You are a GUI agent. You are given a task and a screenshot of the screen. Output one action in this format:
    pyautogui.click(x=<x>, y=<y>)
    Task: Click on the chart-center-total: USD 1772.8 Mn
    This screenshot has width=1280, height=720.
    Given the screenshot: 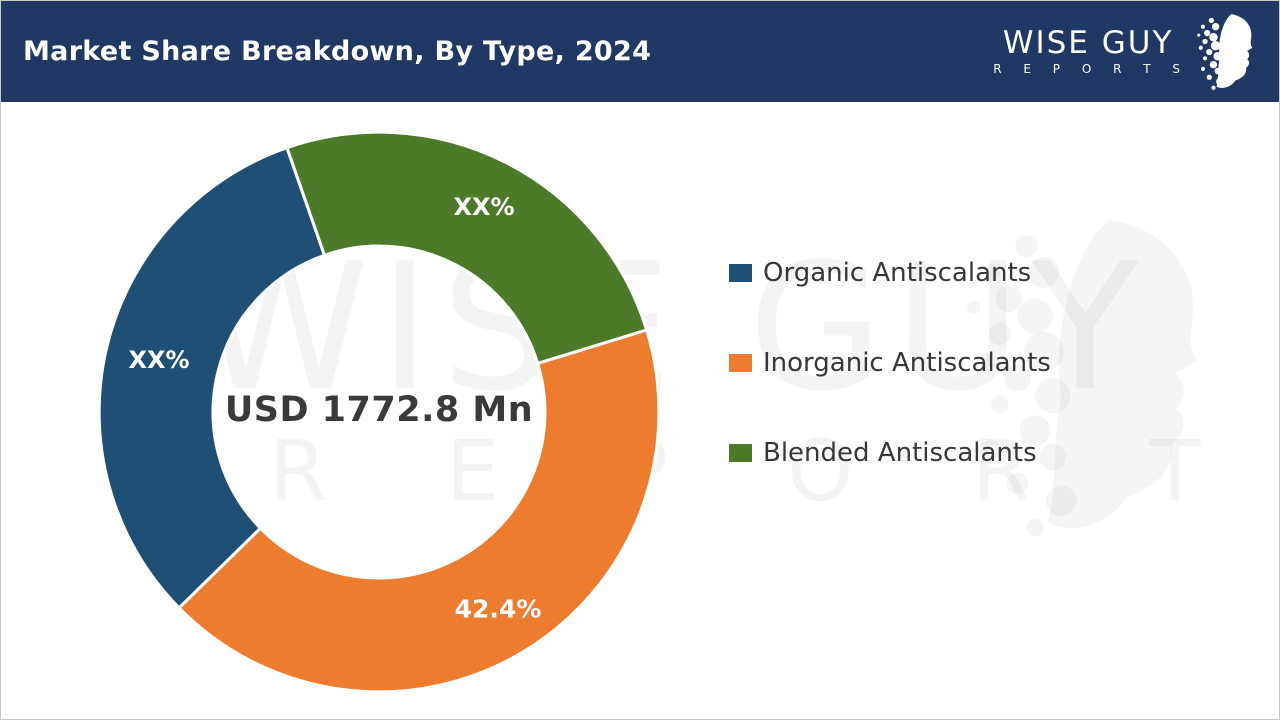 What is the action you would take?
    pyautogui.click(x=379, y=410)
    